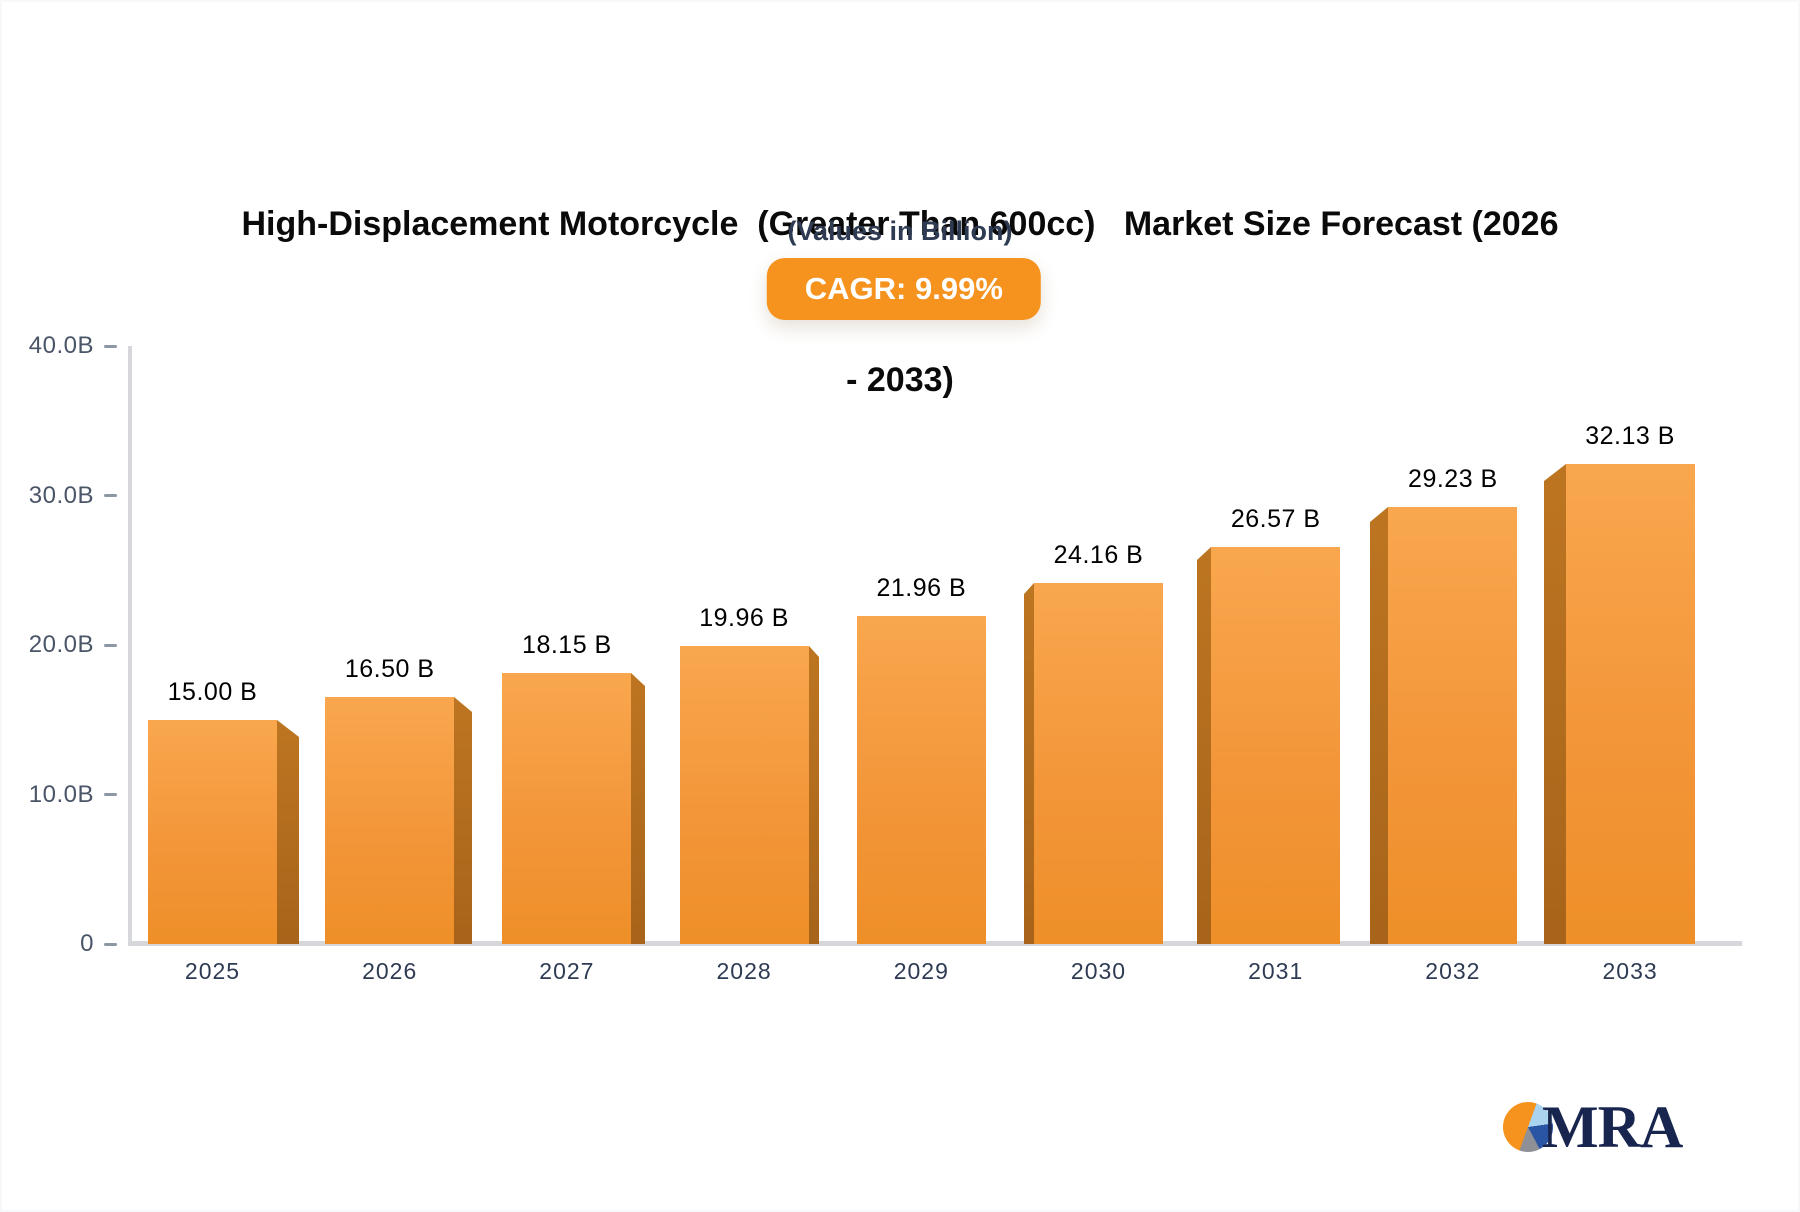  Describe the element at coordinates (1630, 436) in the screenshot. I see `bar-value-label: 32.13 B` at that location.